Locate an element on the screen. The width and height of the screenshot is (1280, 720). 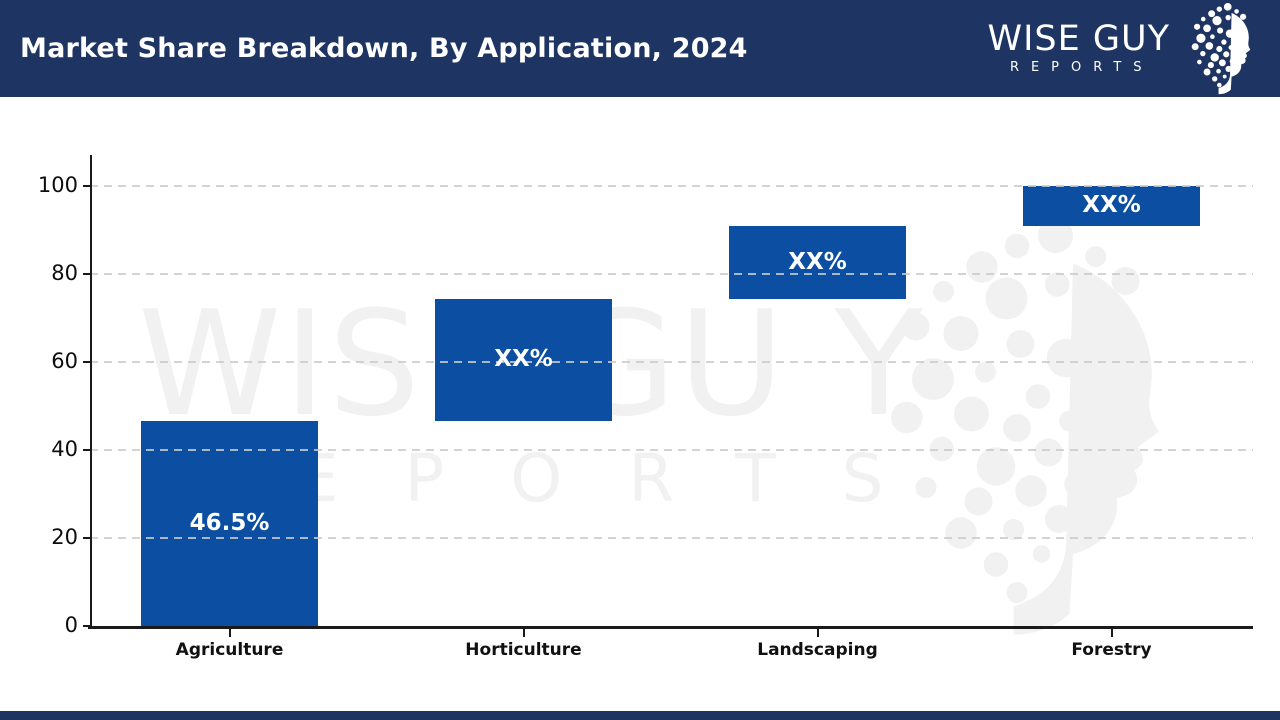
brand-dotted-head-icon is located at coordinates (1221, 48).